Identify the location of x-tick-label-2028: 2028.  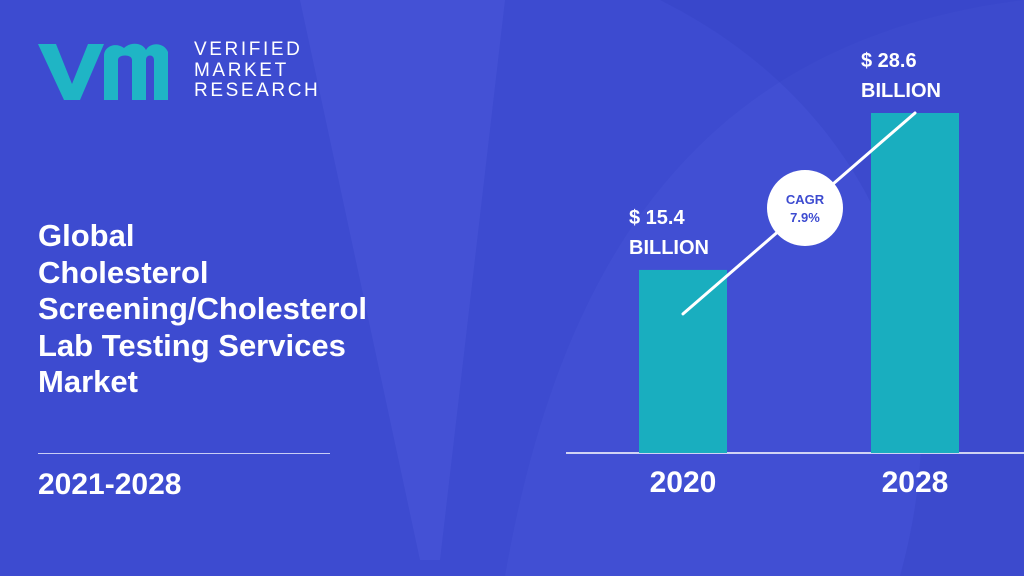
(915, 482).